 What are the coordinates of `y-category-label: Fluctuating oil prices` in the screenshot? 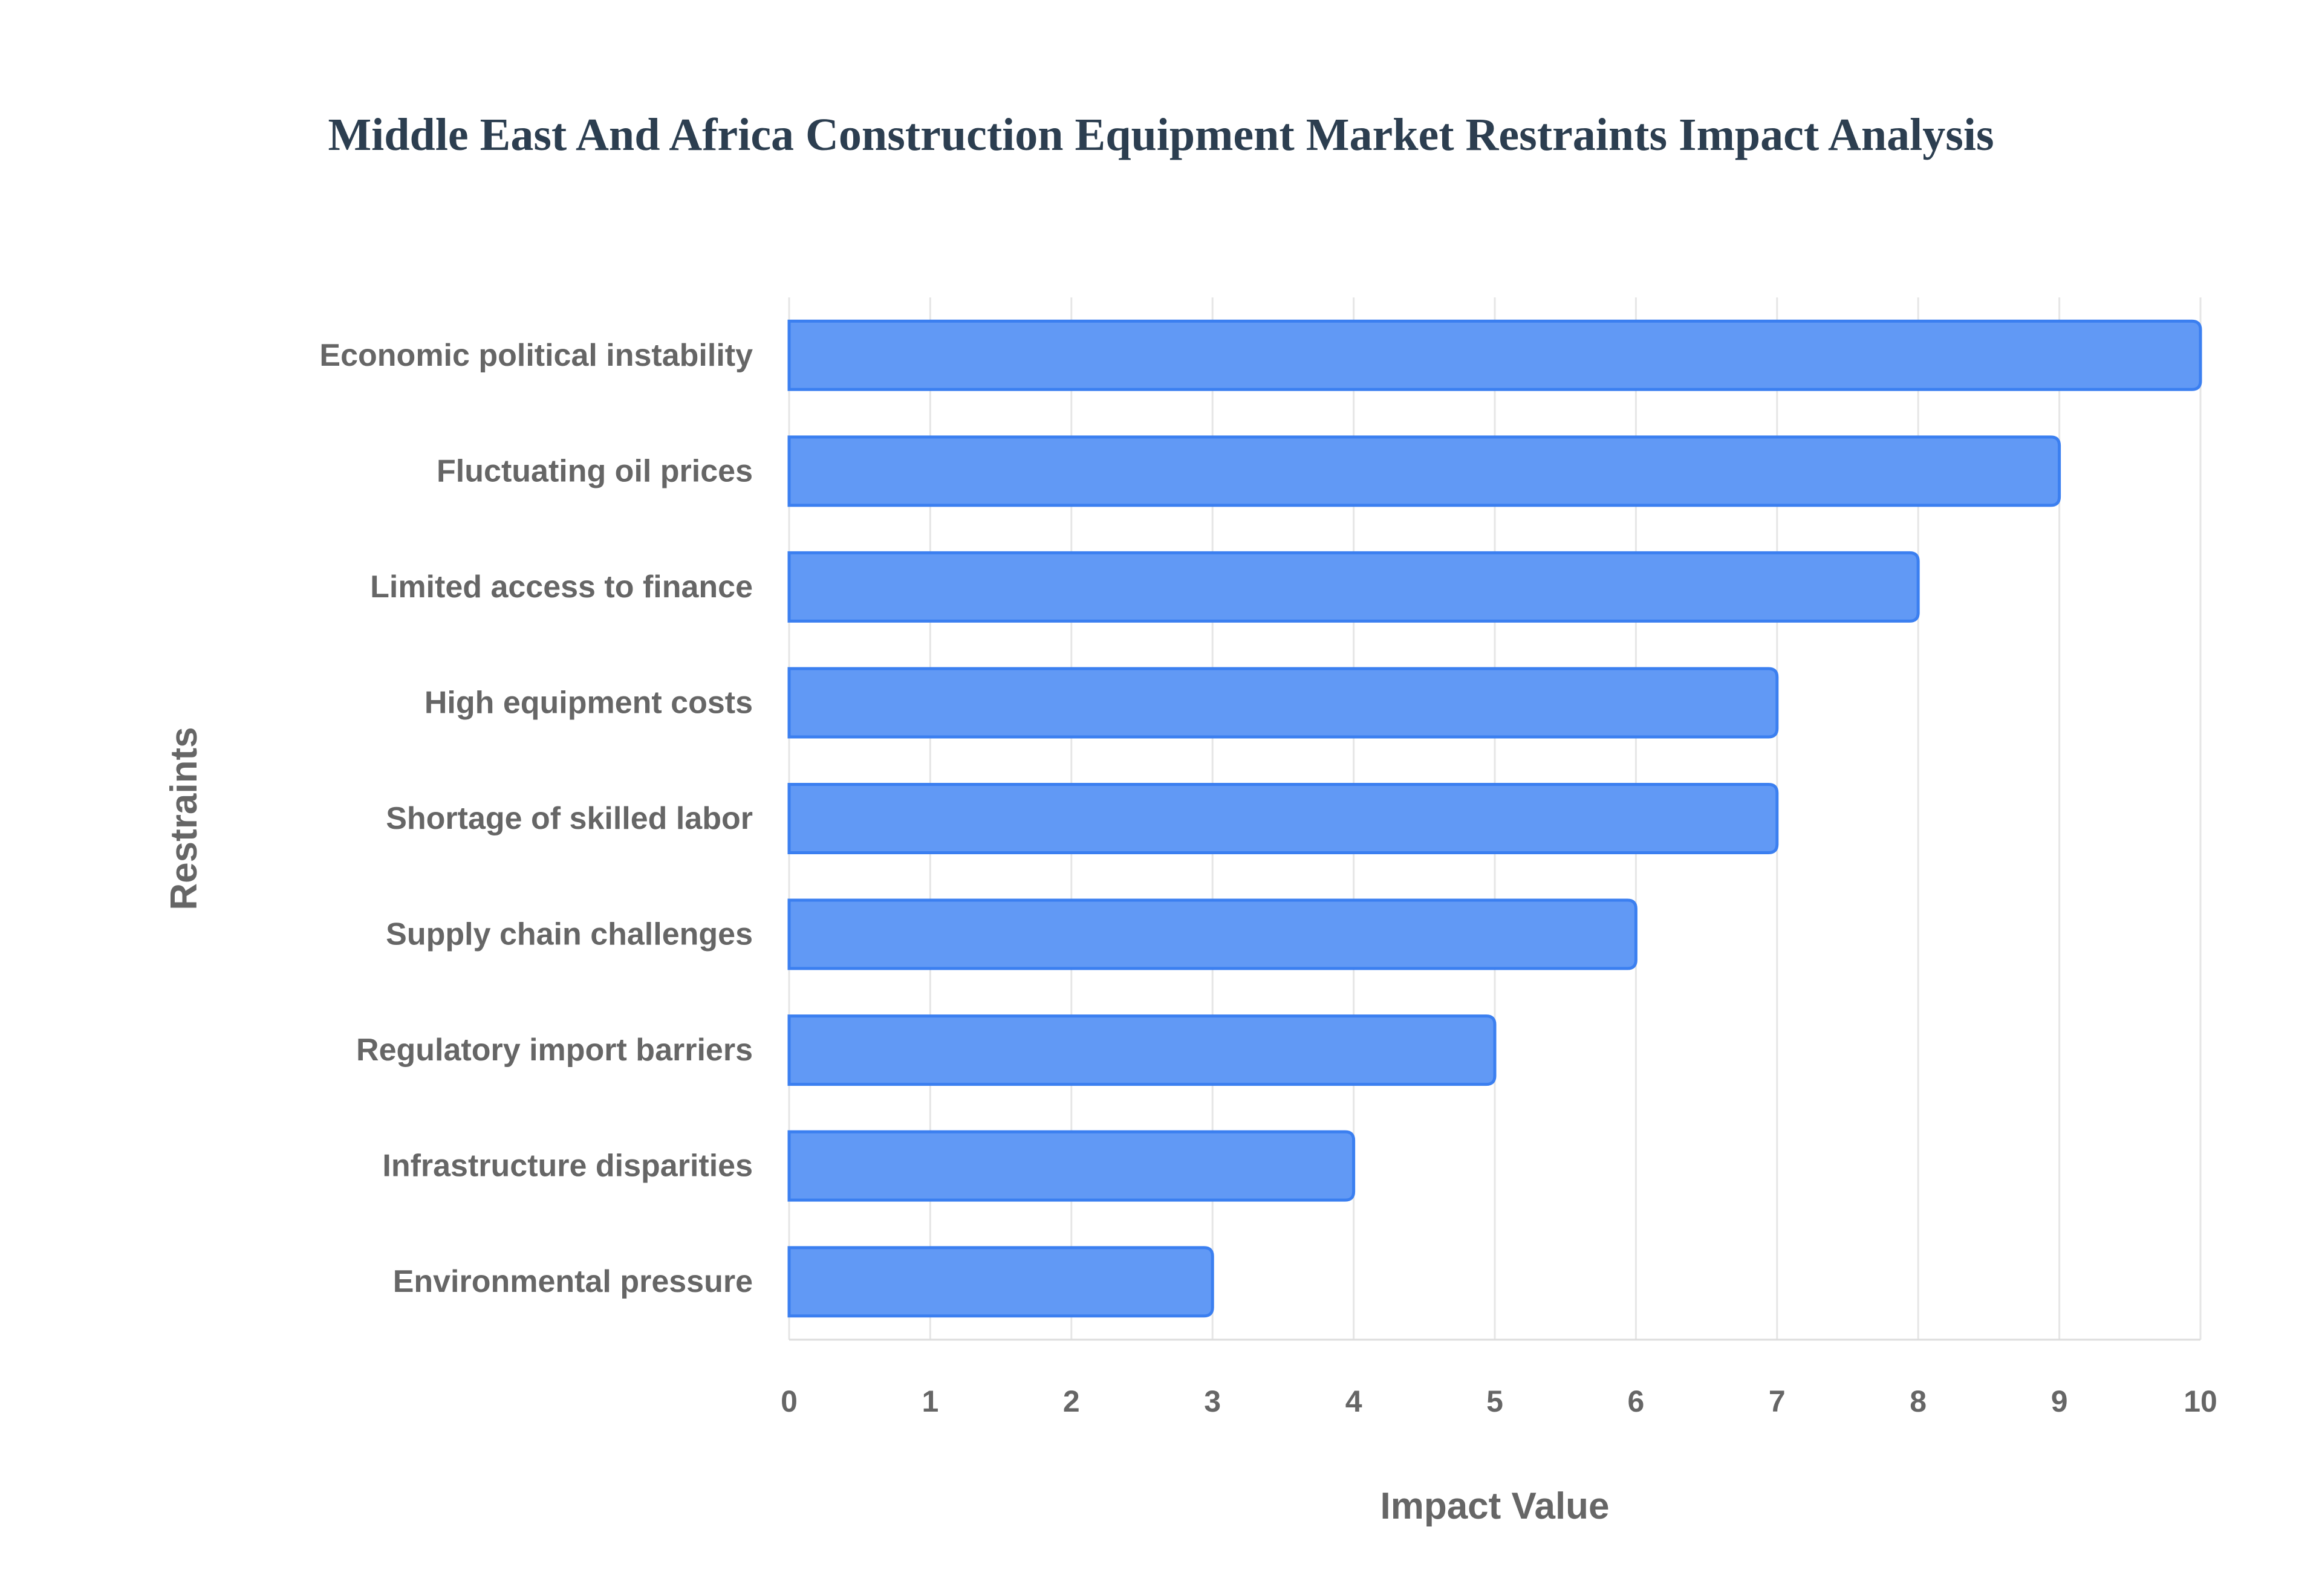 It's located at (595, 470).